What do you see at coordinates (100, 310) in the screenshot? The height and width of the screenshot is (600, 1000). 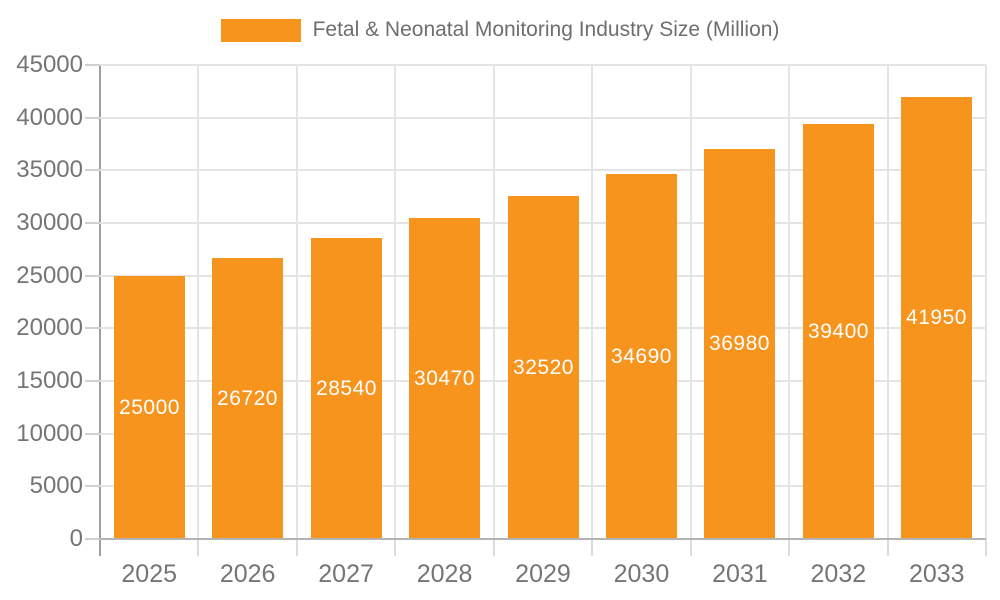 I see `y-axis-line` at bounding box center [100, 310].